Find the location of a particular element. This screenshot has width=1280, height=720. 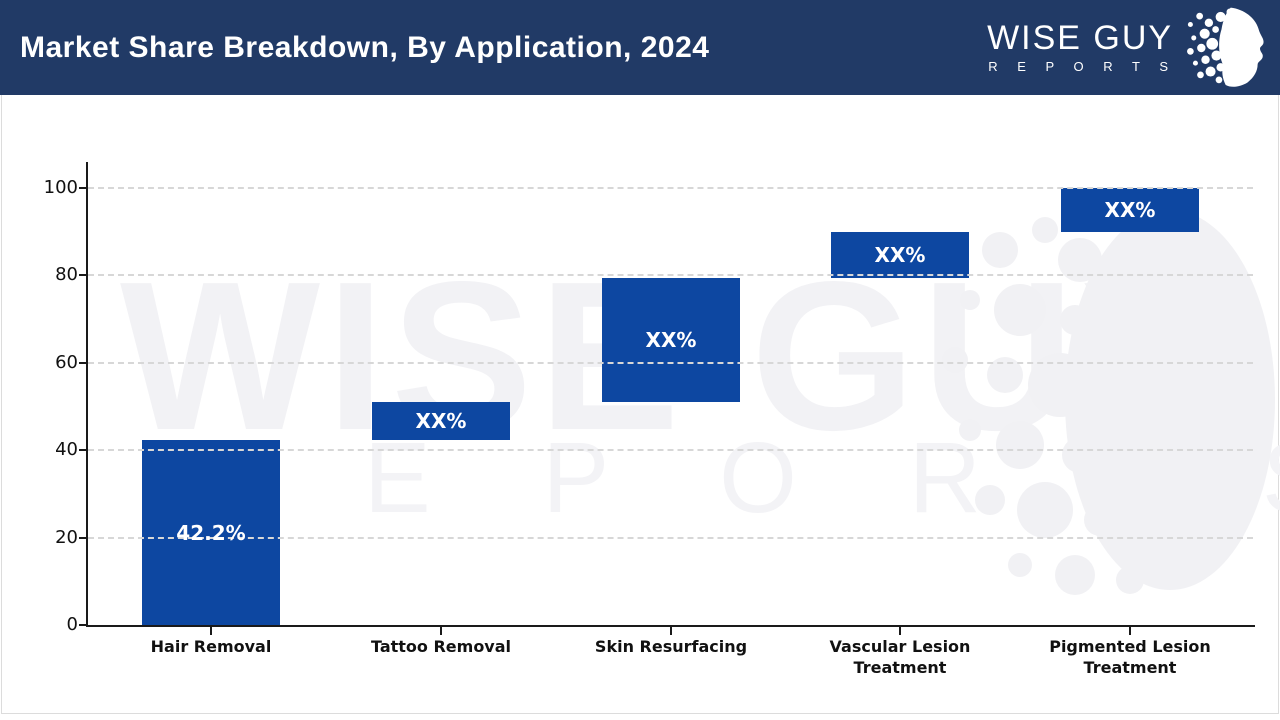

brand-logo-text: WISE GUY R E P O R T S is located at coordinates (1080, 47).